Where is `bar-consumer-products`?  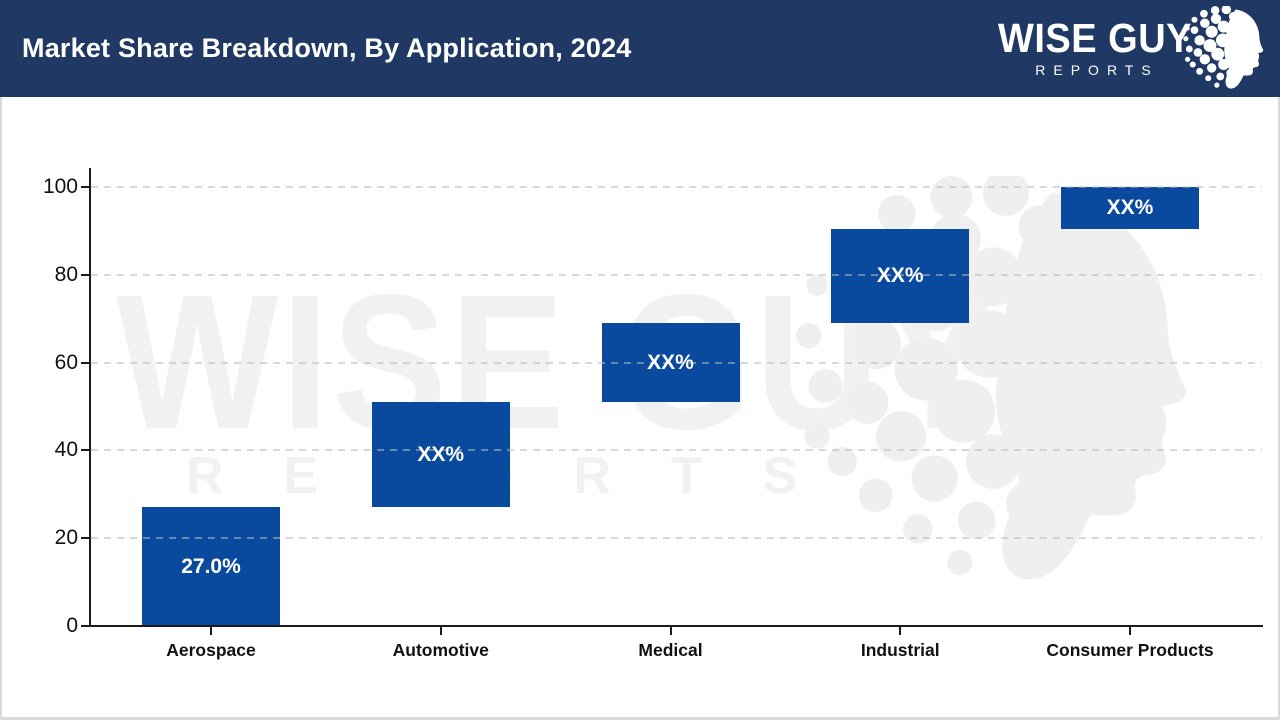
bar-consumer-products is located at coordinates (1130, 208).